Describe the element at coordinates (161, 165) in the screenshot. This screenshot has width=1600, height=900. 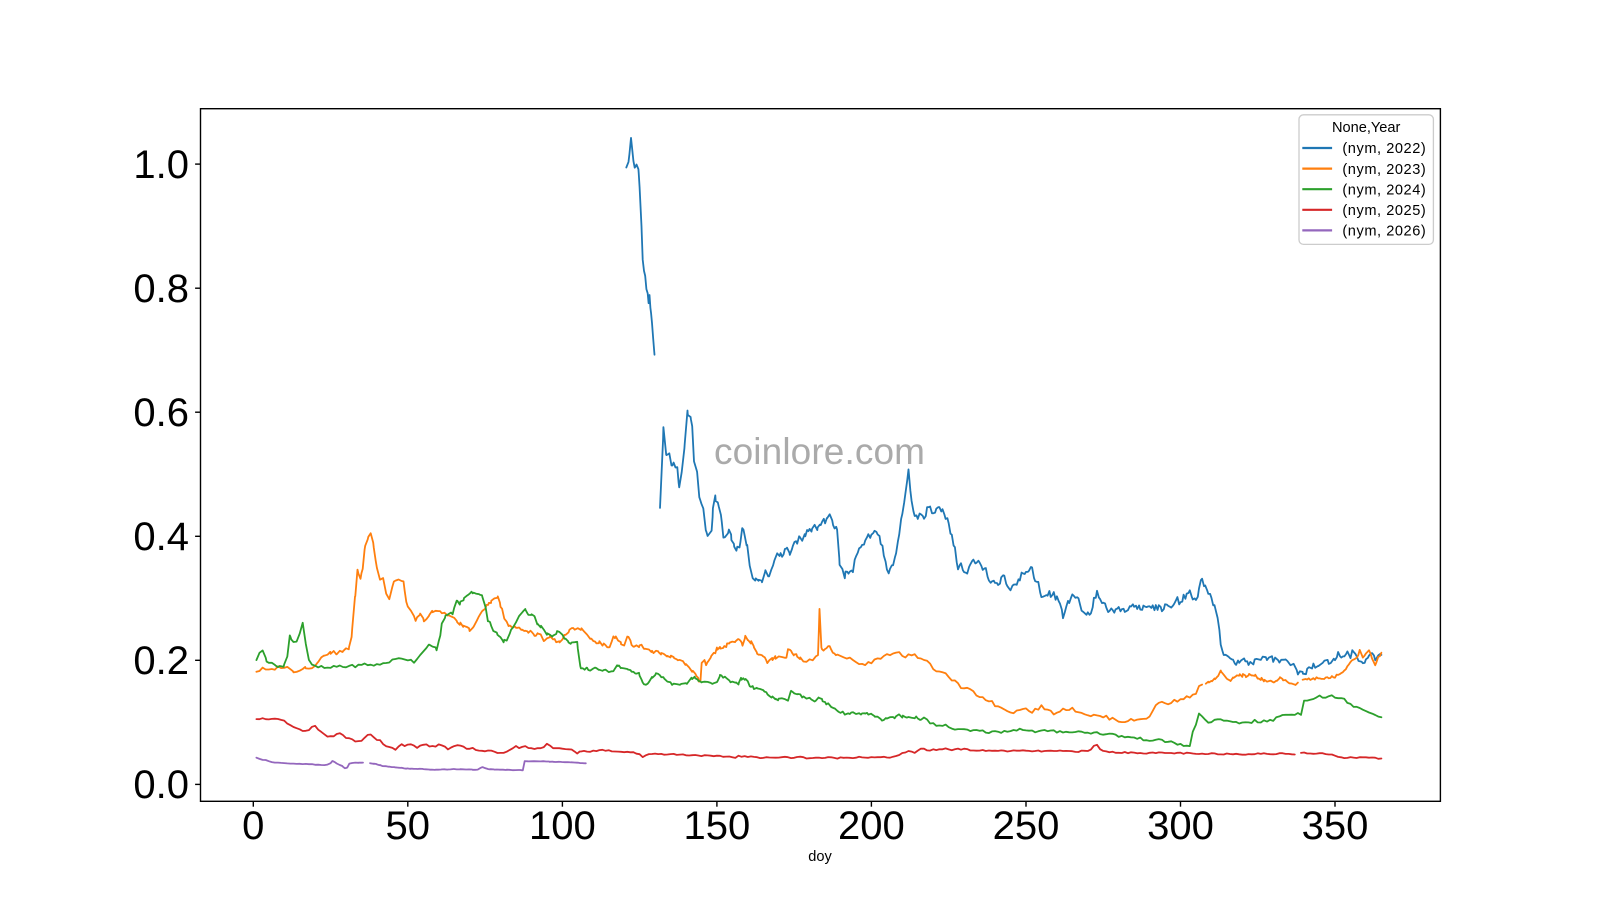
I see `svg-text: 1.0` at that location.